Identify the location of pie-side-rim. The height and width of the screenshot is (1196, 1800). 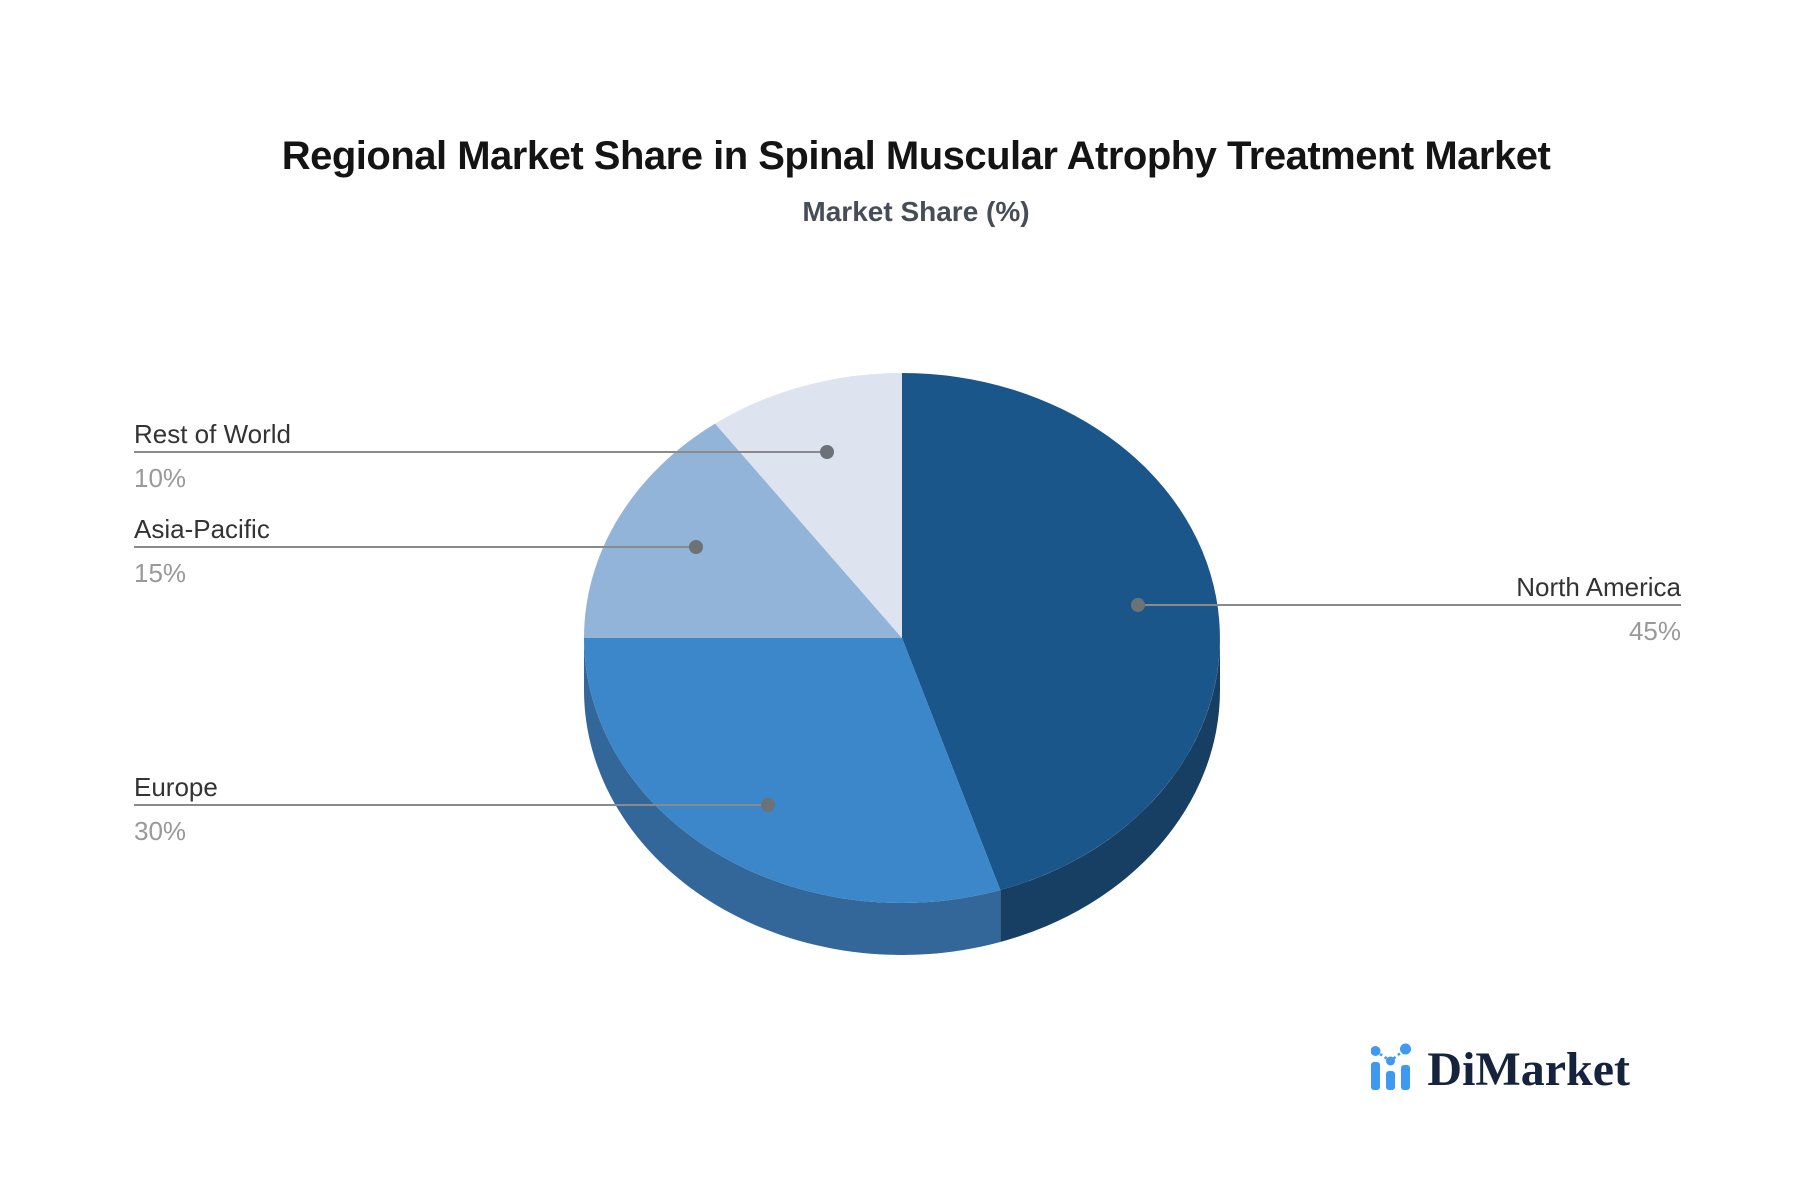
(902, 796).